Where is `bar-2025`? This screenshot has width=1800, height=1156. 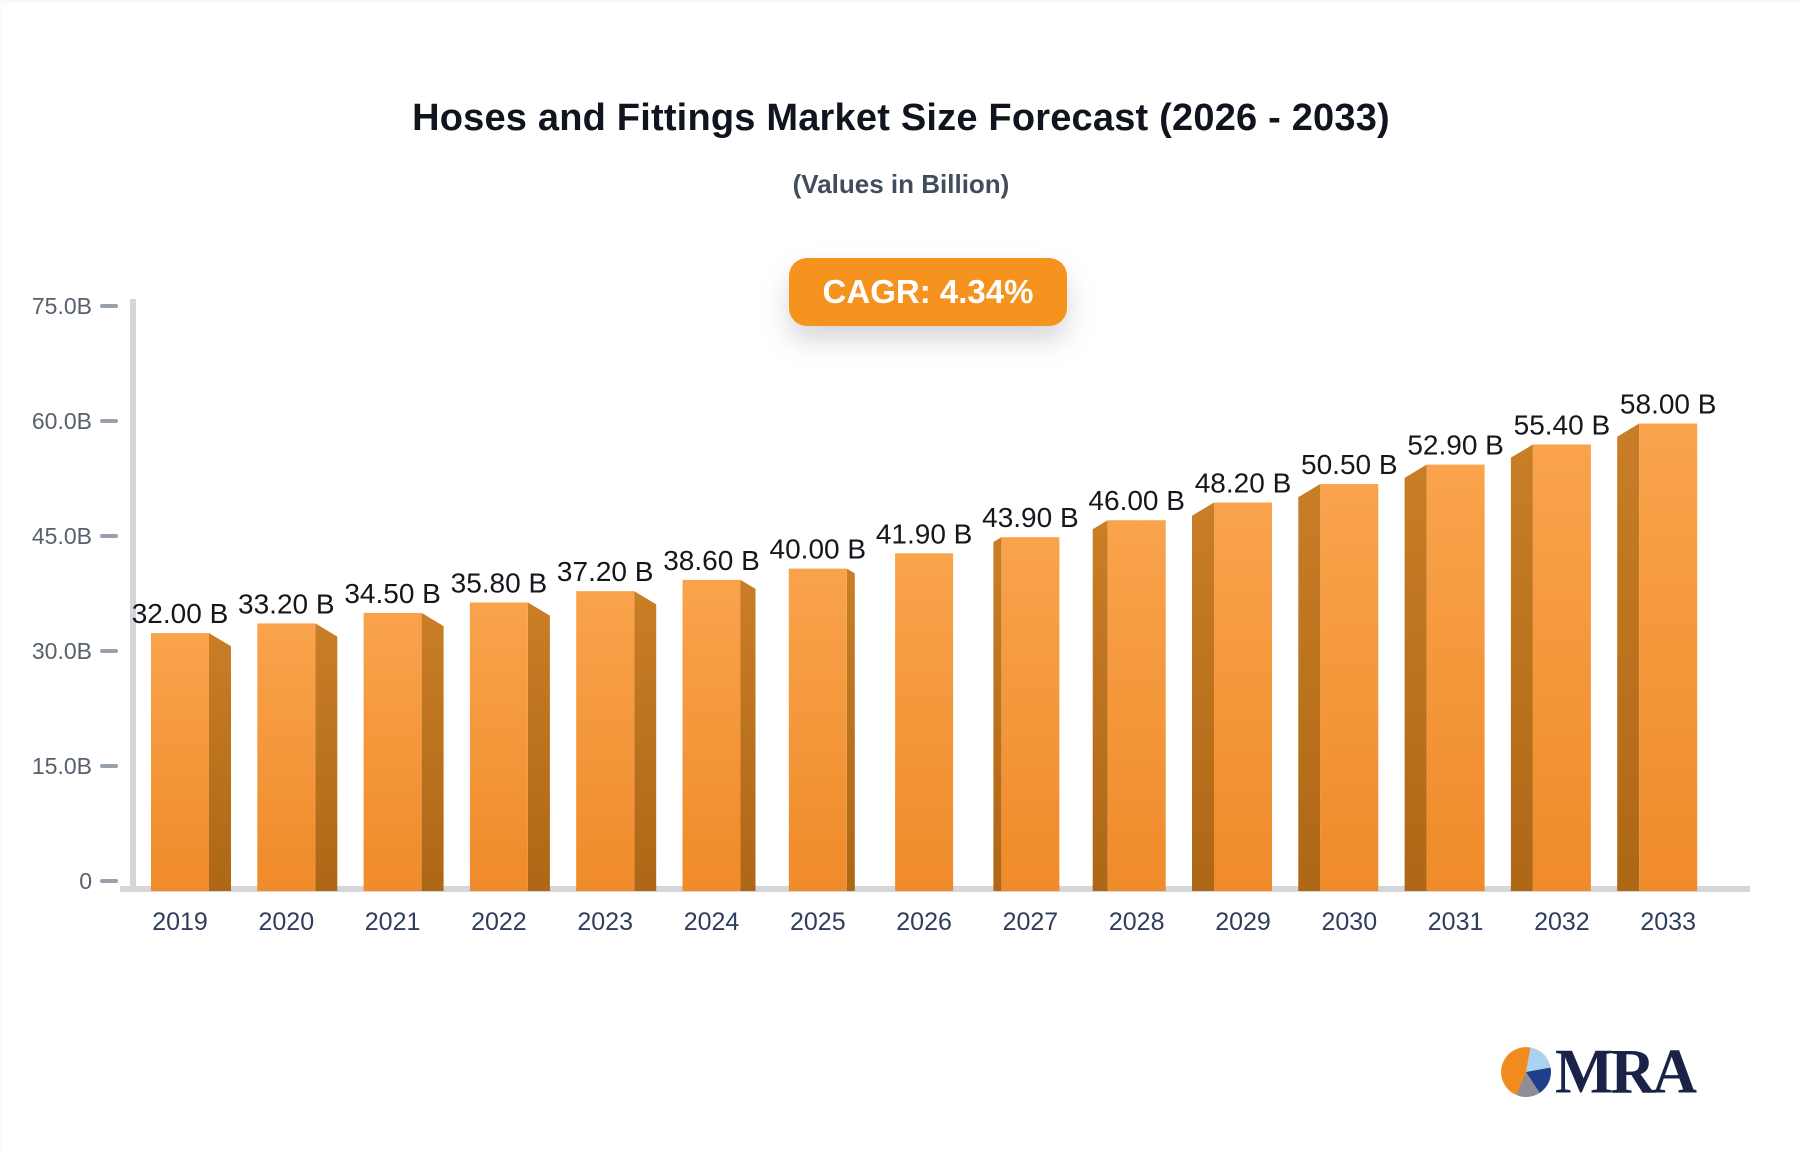
bar-2025 is located at coordinates (817, 729).